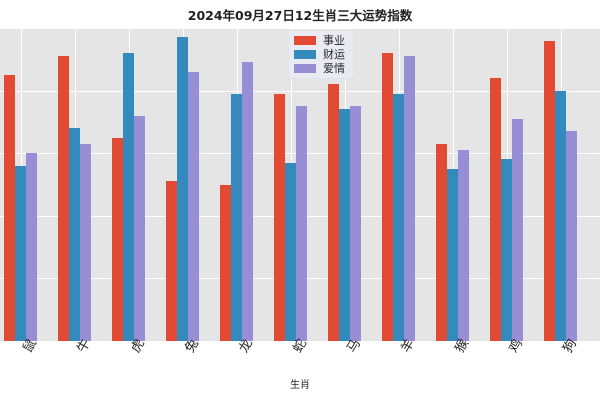 The height and width of the screenshot is (400, 600). What do you see at coordinates (398, 217) in the screenshot?
I see `bar-羊-财运` at bounding box center [398, 217].